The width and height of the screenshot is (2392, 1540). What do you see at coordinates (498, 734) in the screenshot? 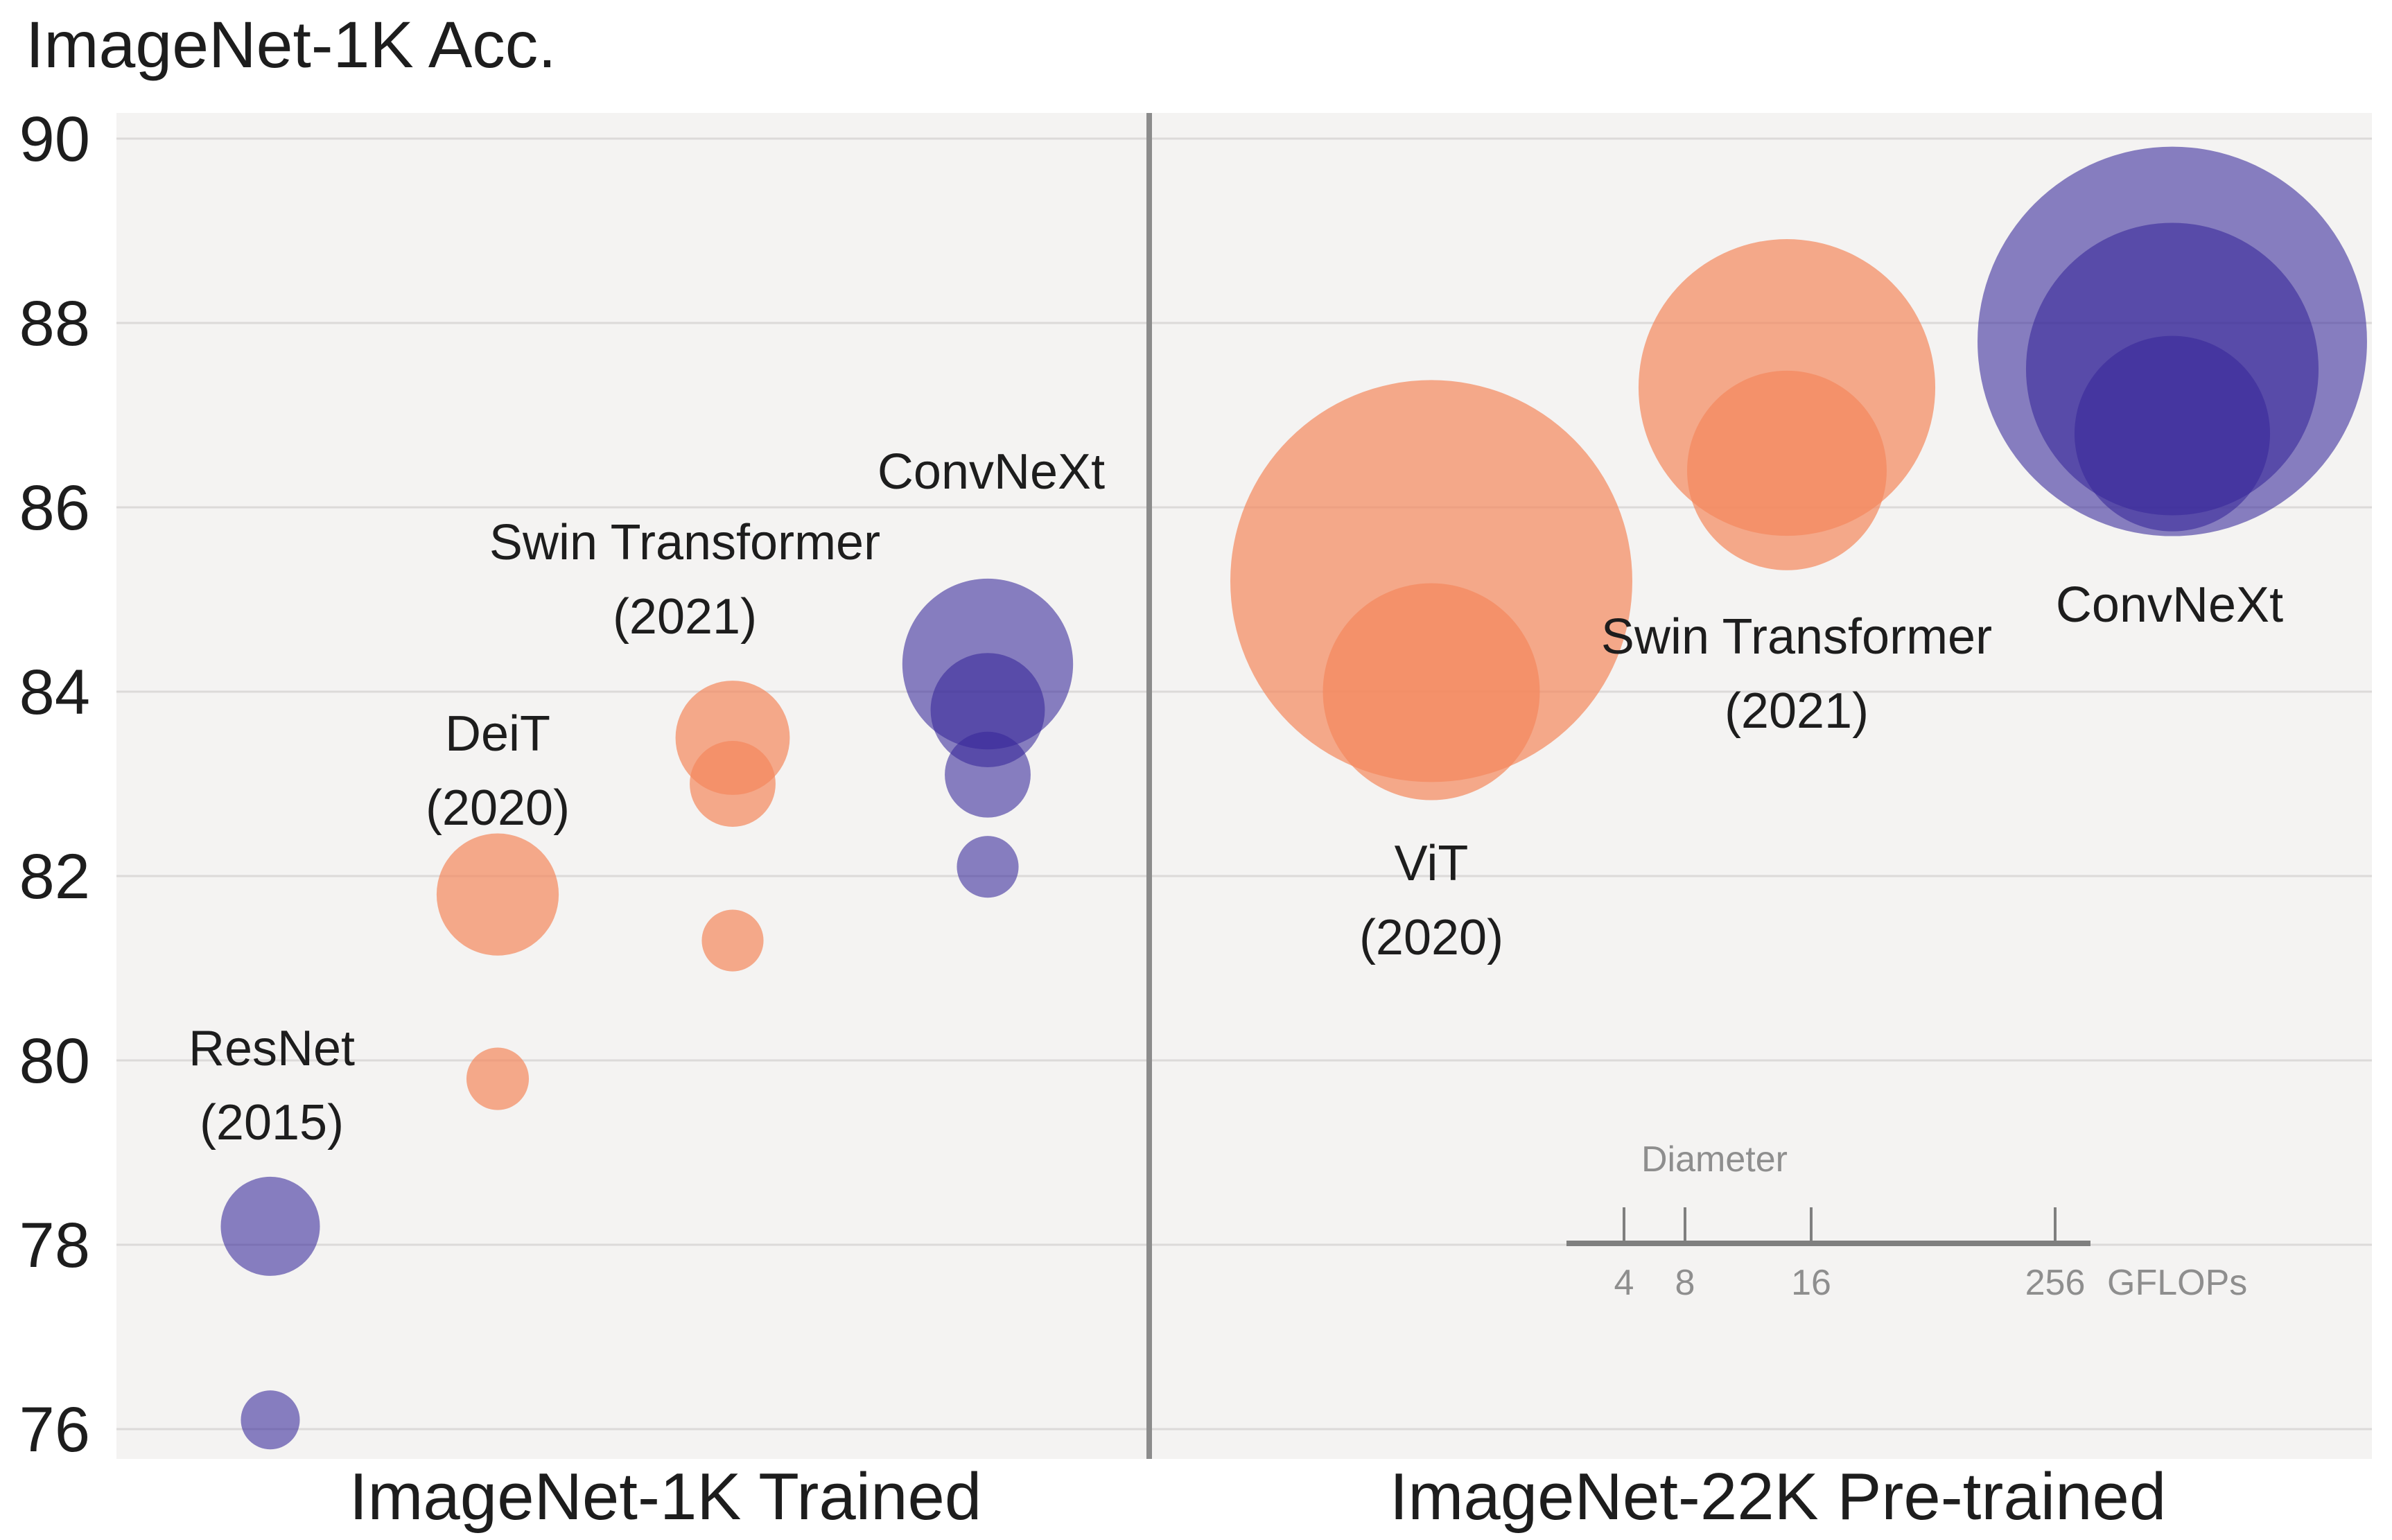
I see `series-label-deit-line1: DeiT` at bounding box center [498, 734].